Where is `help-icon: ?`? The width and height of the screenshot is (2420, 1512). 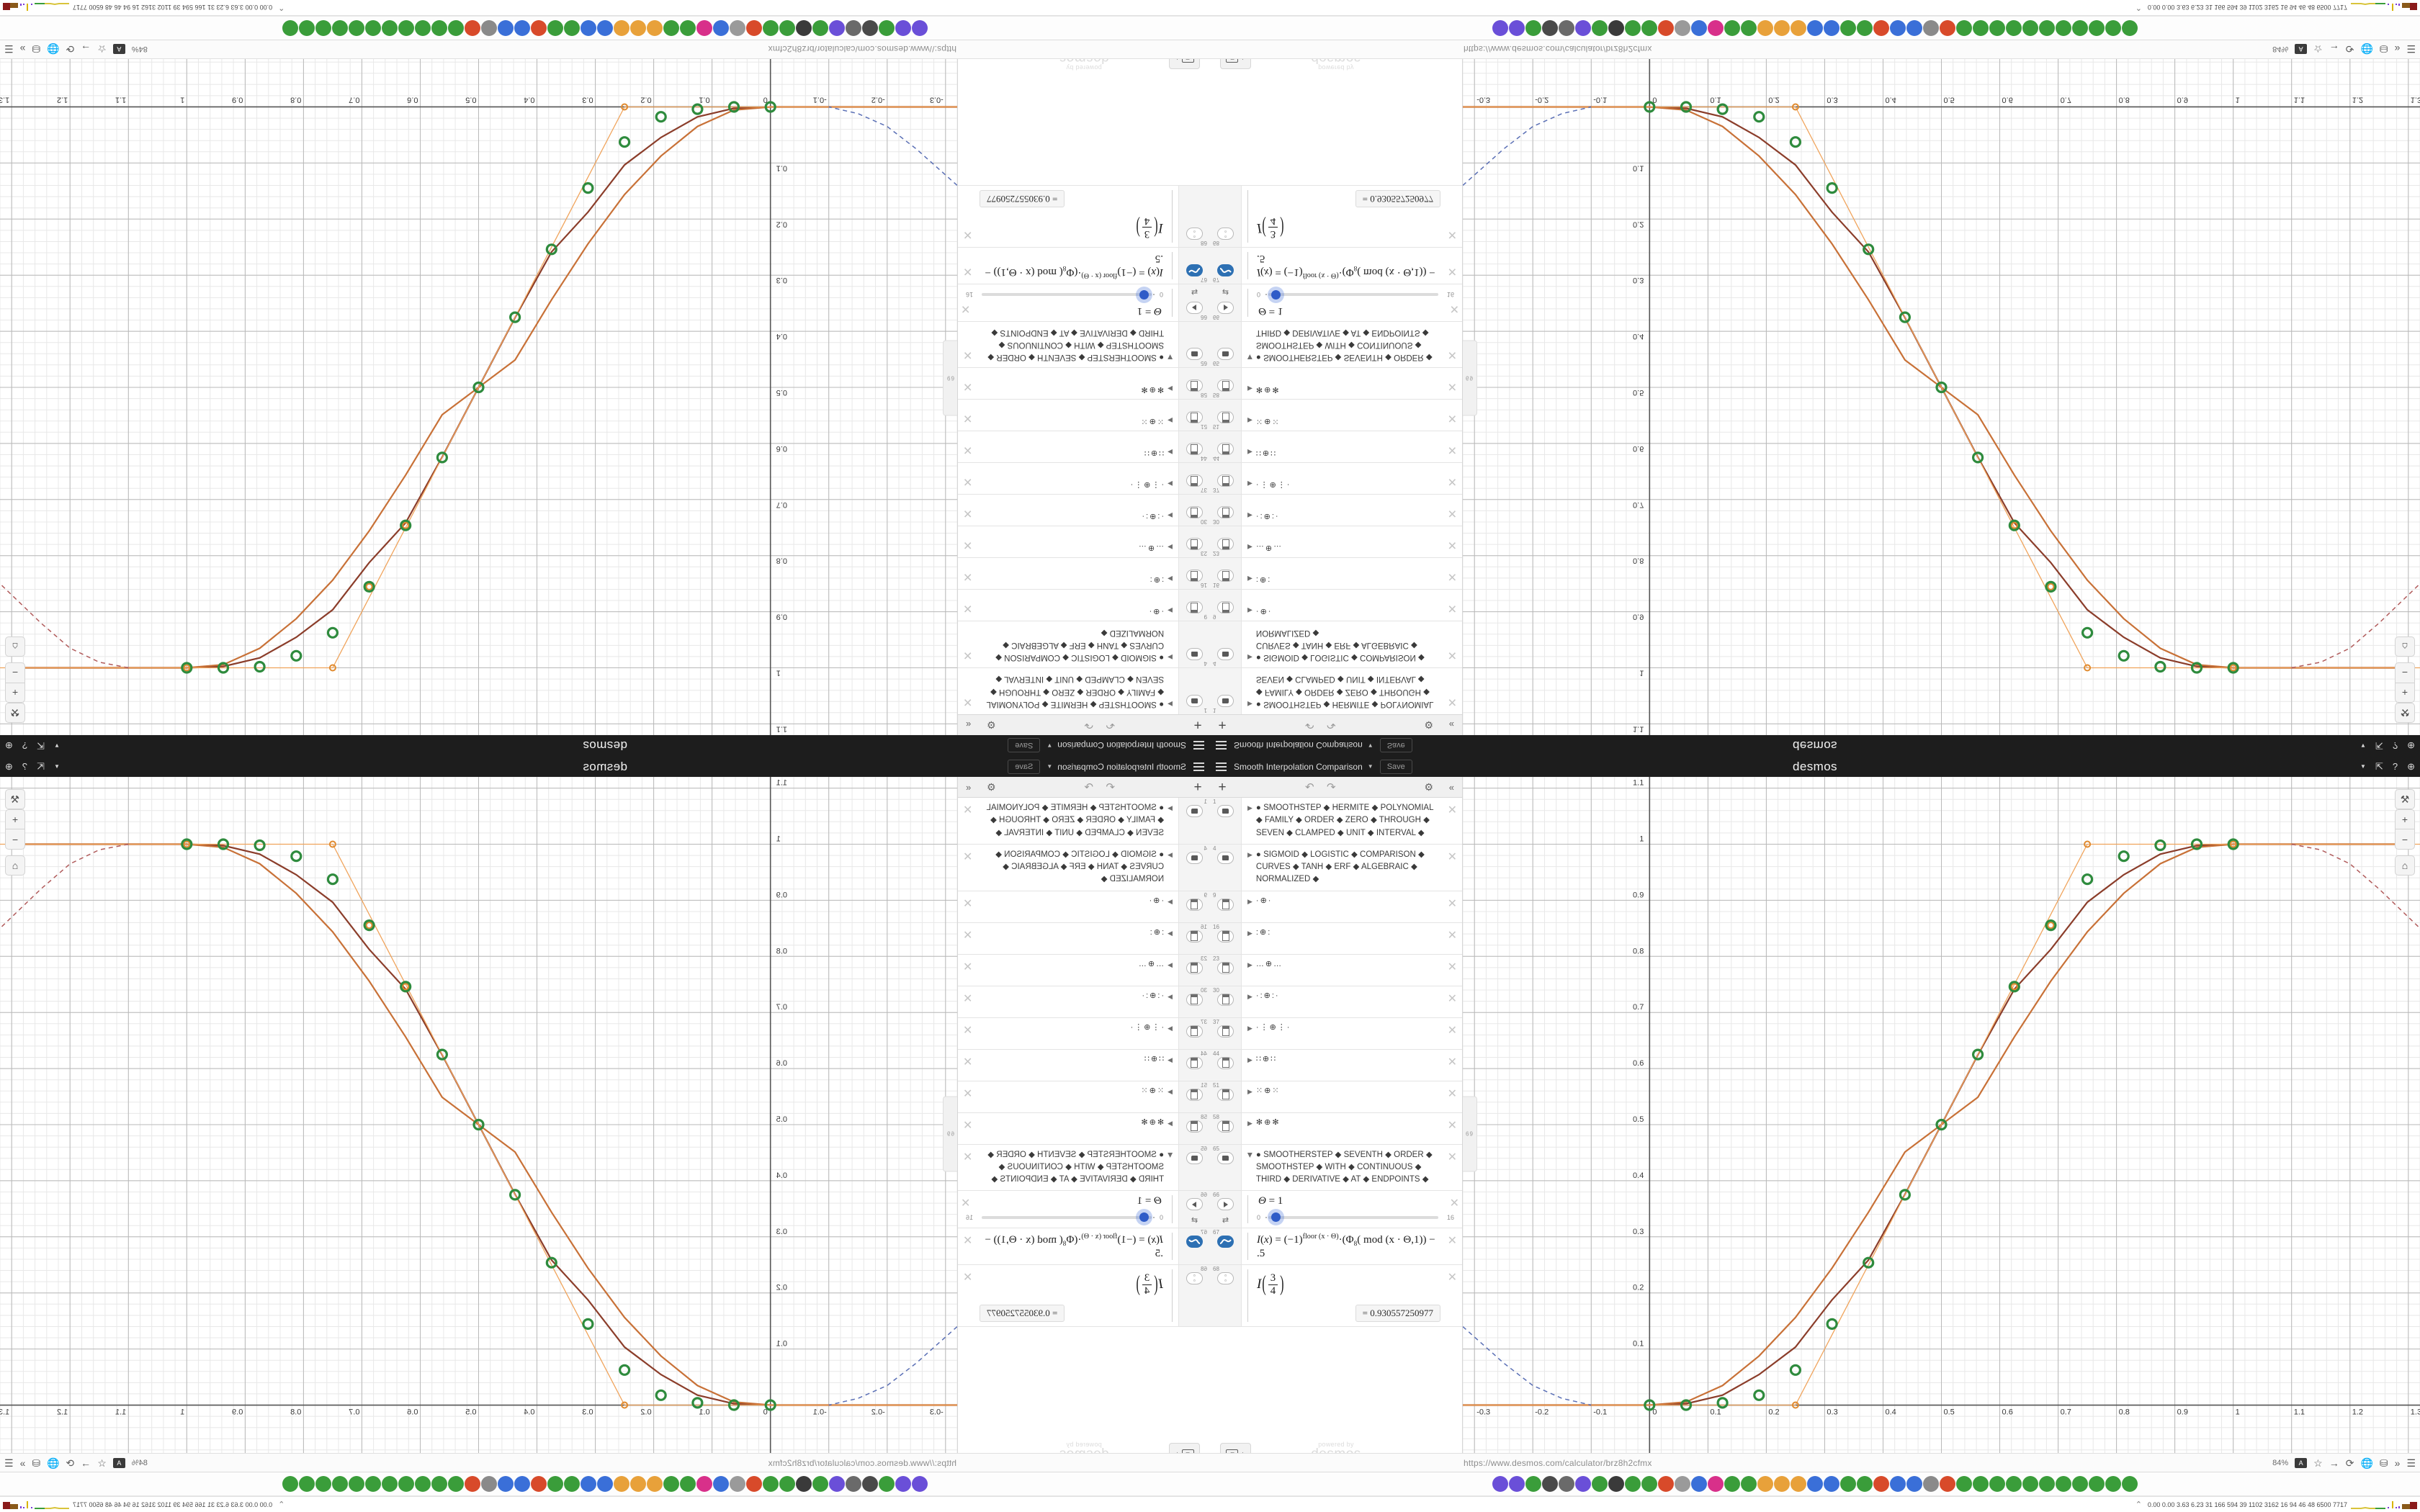
help-icon: ? is located at coordinates (2395, 745).